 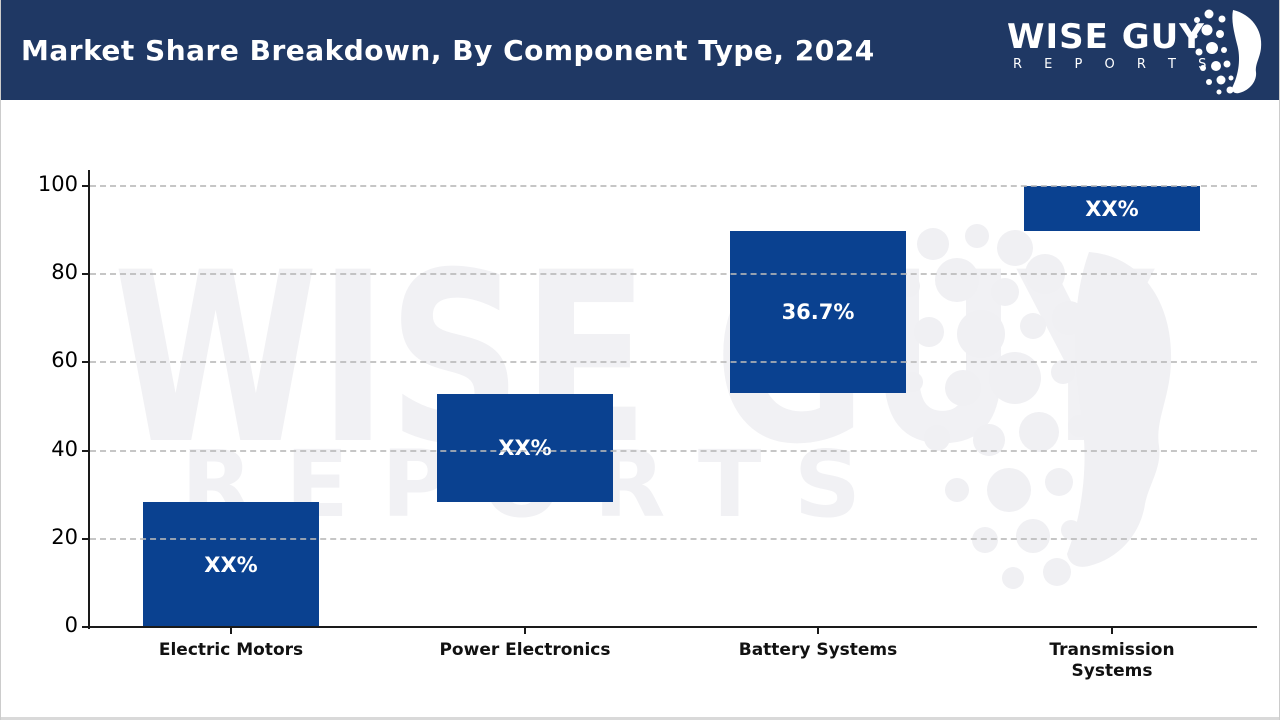 I want to click on waterfall-bar-4: XX%, so click(x=1112, y=209).